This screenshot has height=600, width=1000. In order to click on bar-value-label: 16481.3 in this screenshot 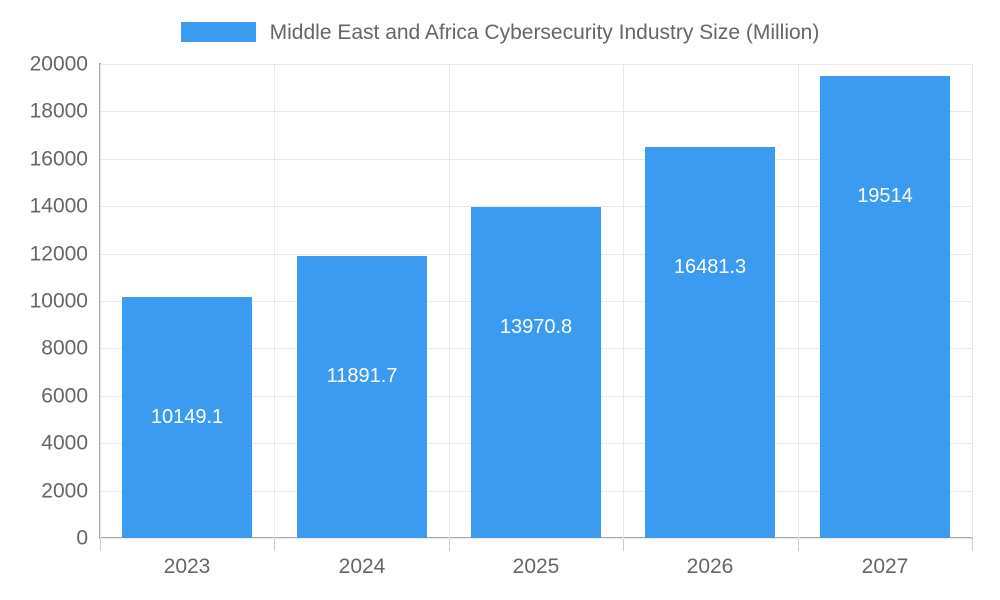, I will do `click(710, 267)`.